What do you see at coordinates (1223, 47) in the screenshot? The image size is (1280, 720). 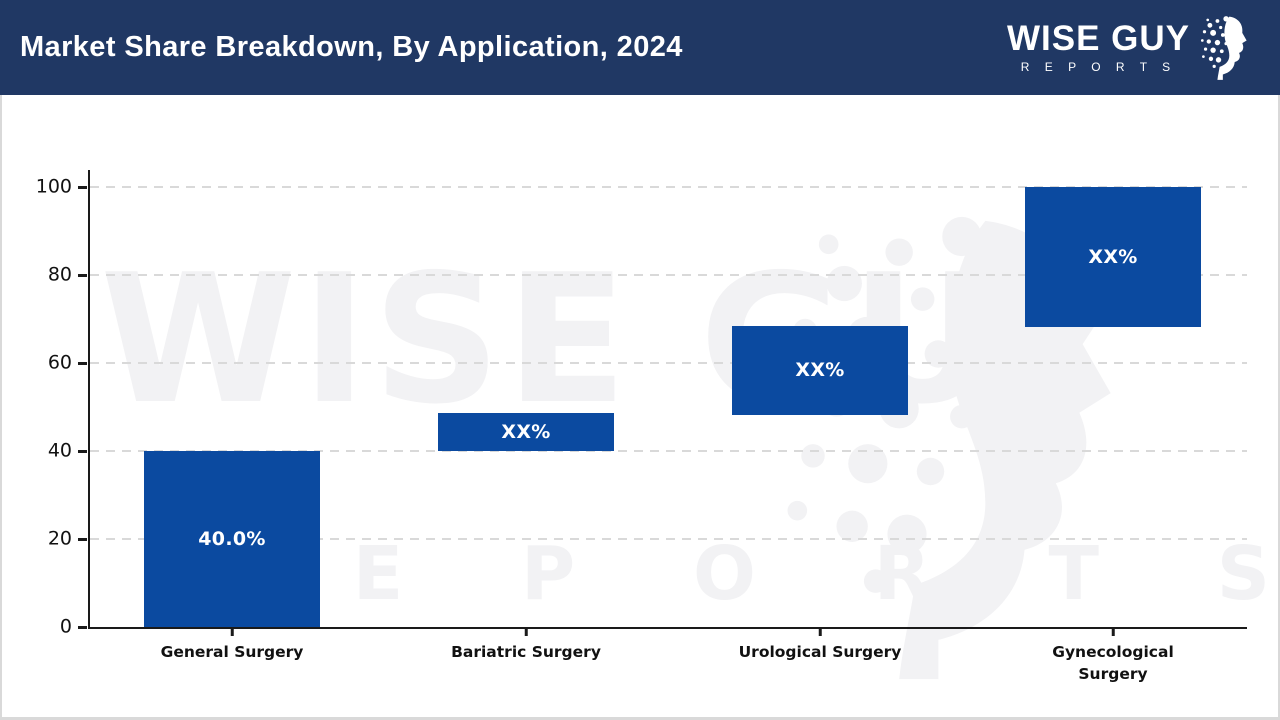 I see `dotted-face-profile-icon` at bounding box center [1223, 47].